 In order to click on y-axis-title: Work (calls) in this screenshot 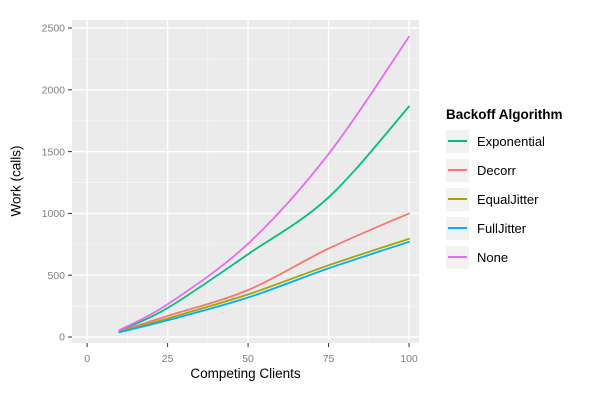, I will do `click(16, 181)`.